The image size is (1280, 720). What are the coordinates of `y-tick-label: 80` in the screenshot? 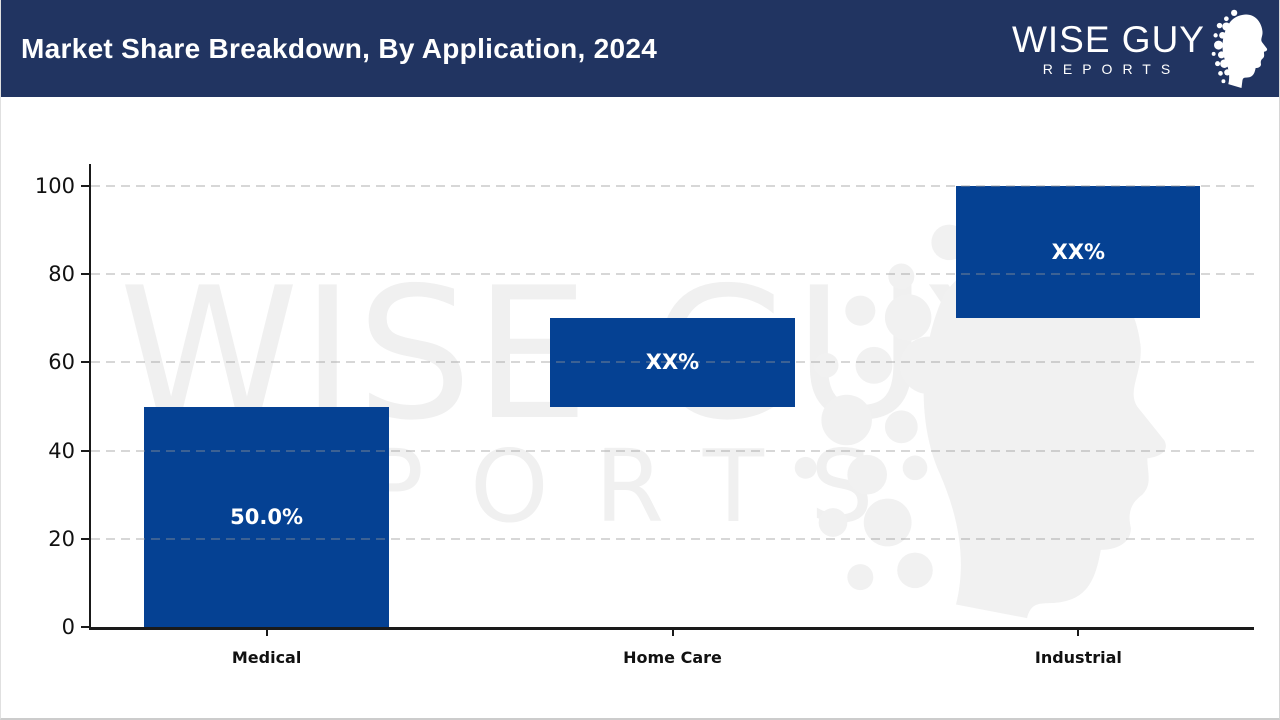 It's located at (61, 274).